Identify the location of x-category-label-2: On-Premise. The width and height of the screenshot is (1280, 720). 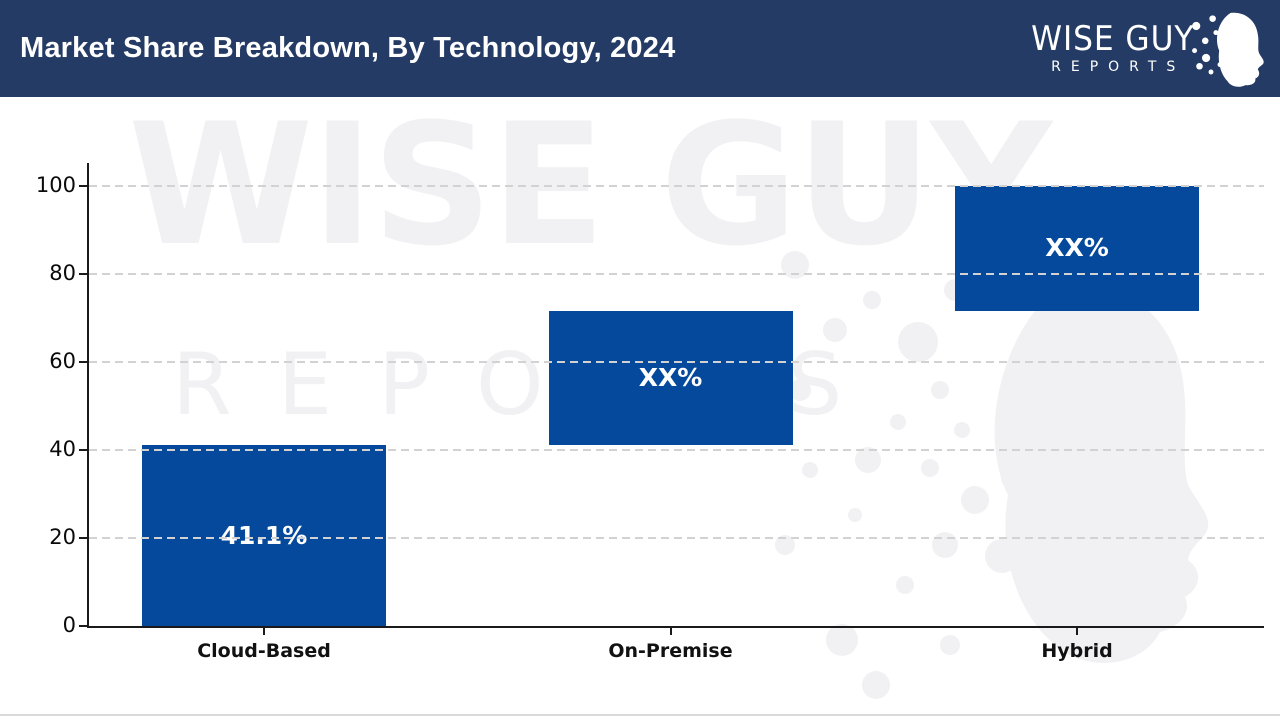
(670, 651).